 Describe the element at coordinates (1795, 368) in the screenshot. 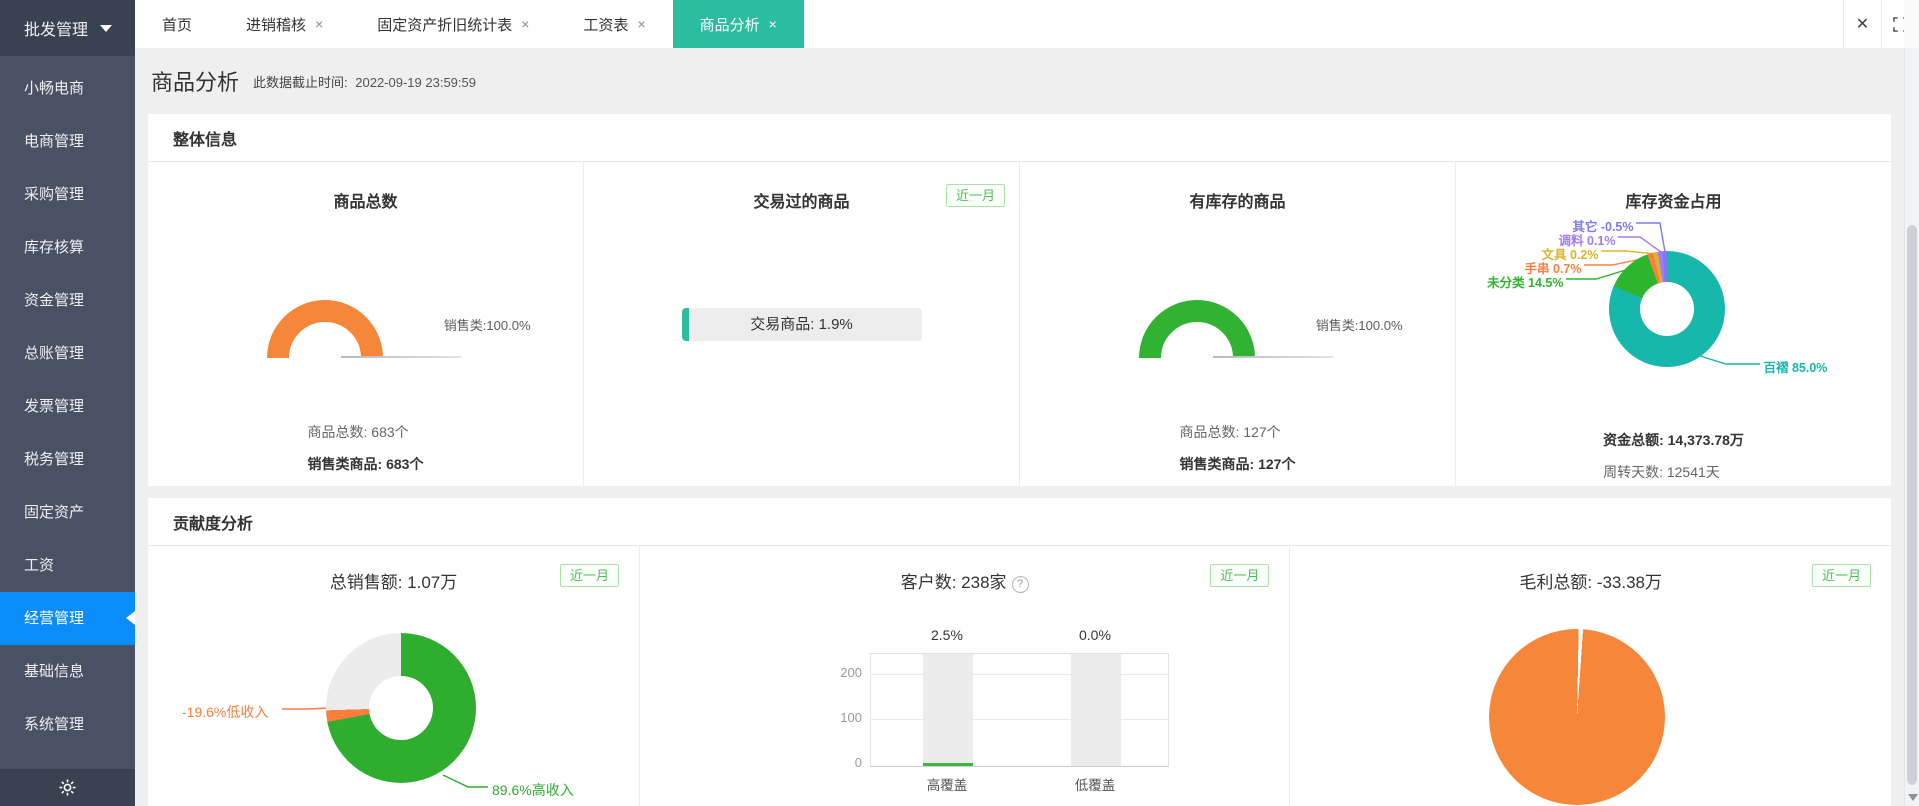

I see `slice-label-baizhe: 百褶 85.0%` at that location.